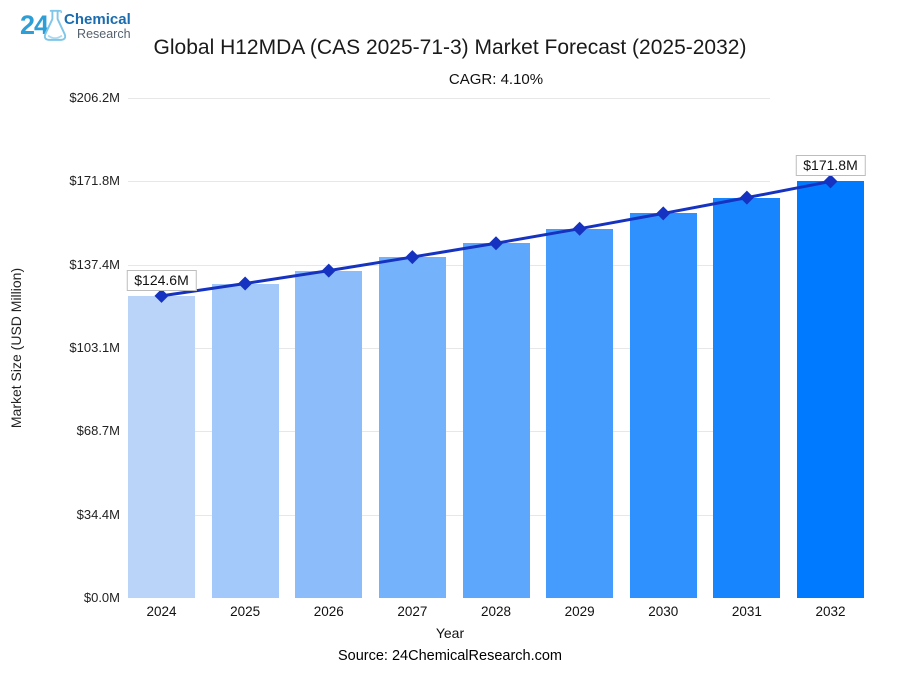 The height and width of the screenshot is (680, 900). What do you see at coordinates (328, 611) in the screenshot?
I see `x-tick-label-2026: 2026` at bounding box center [328, 611].